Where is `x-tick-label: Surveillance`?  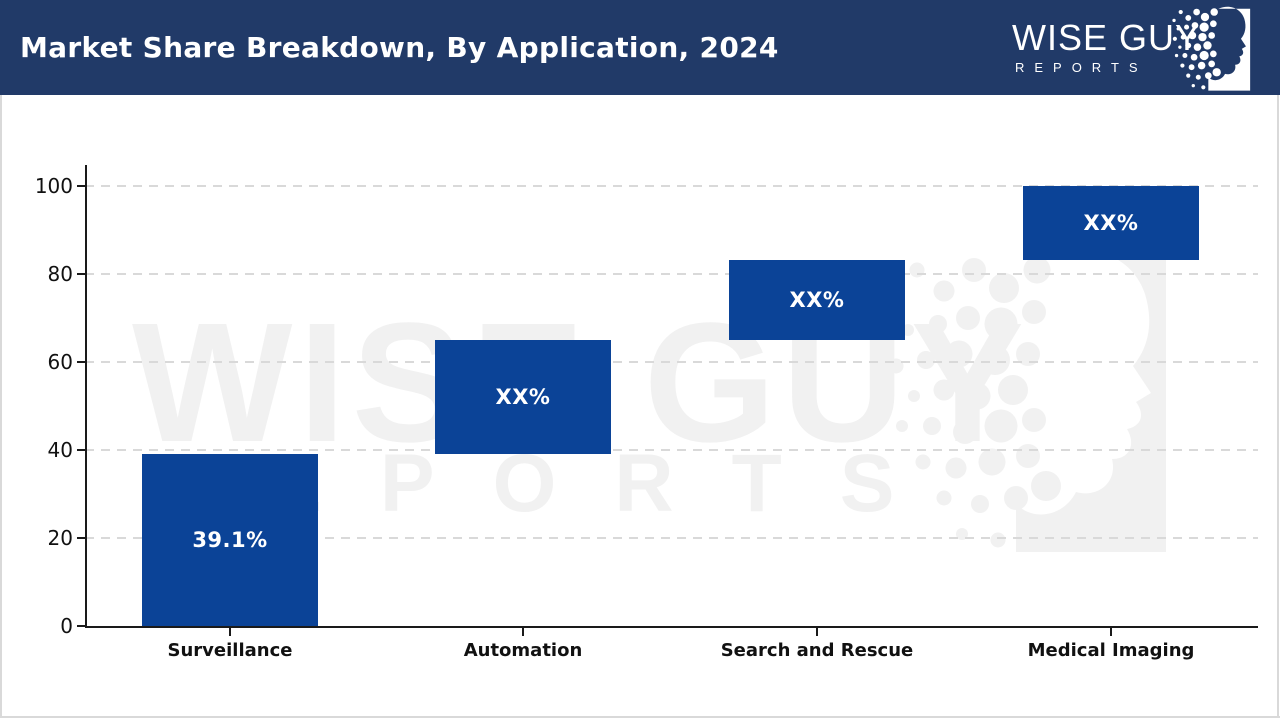
x-tick-label: Surveillance is located at coordinates (230, 650).